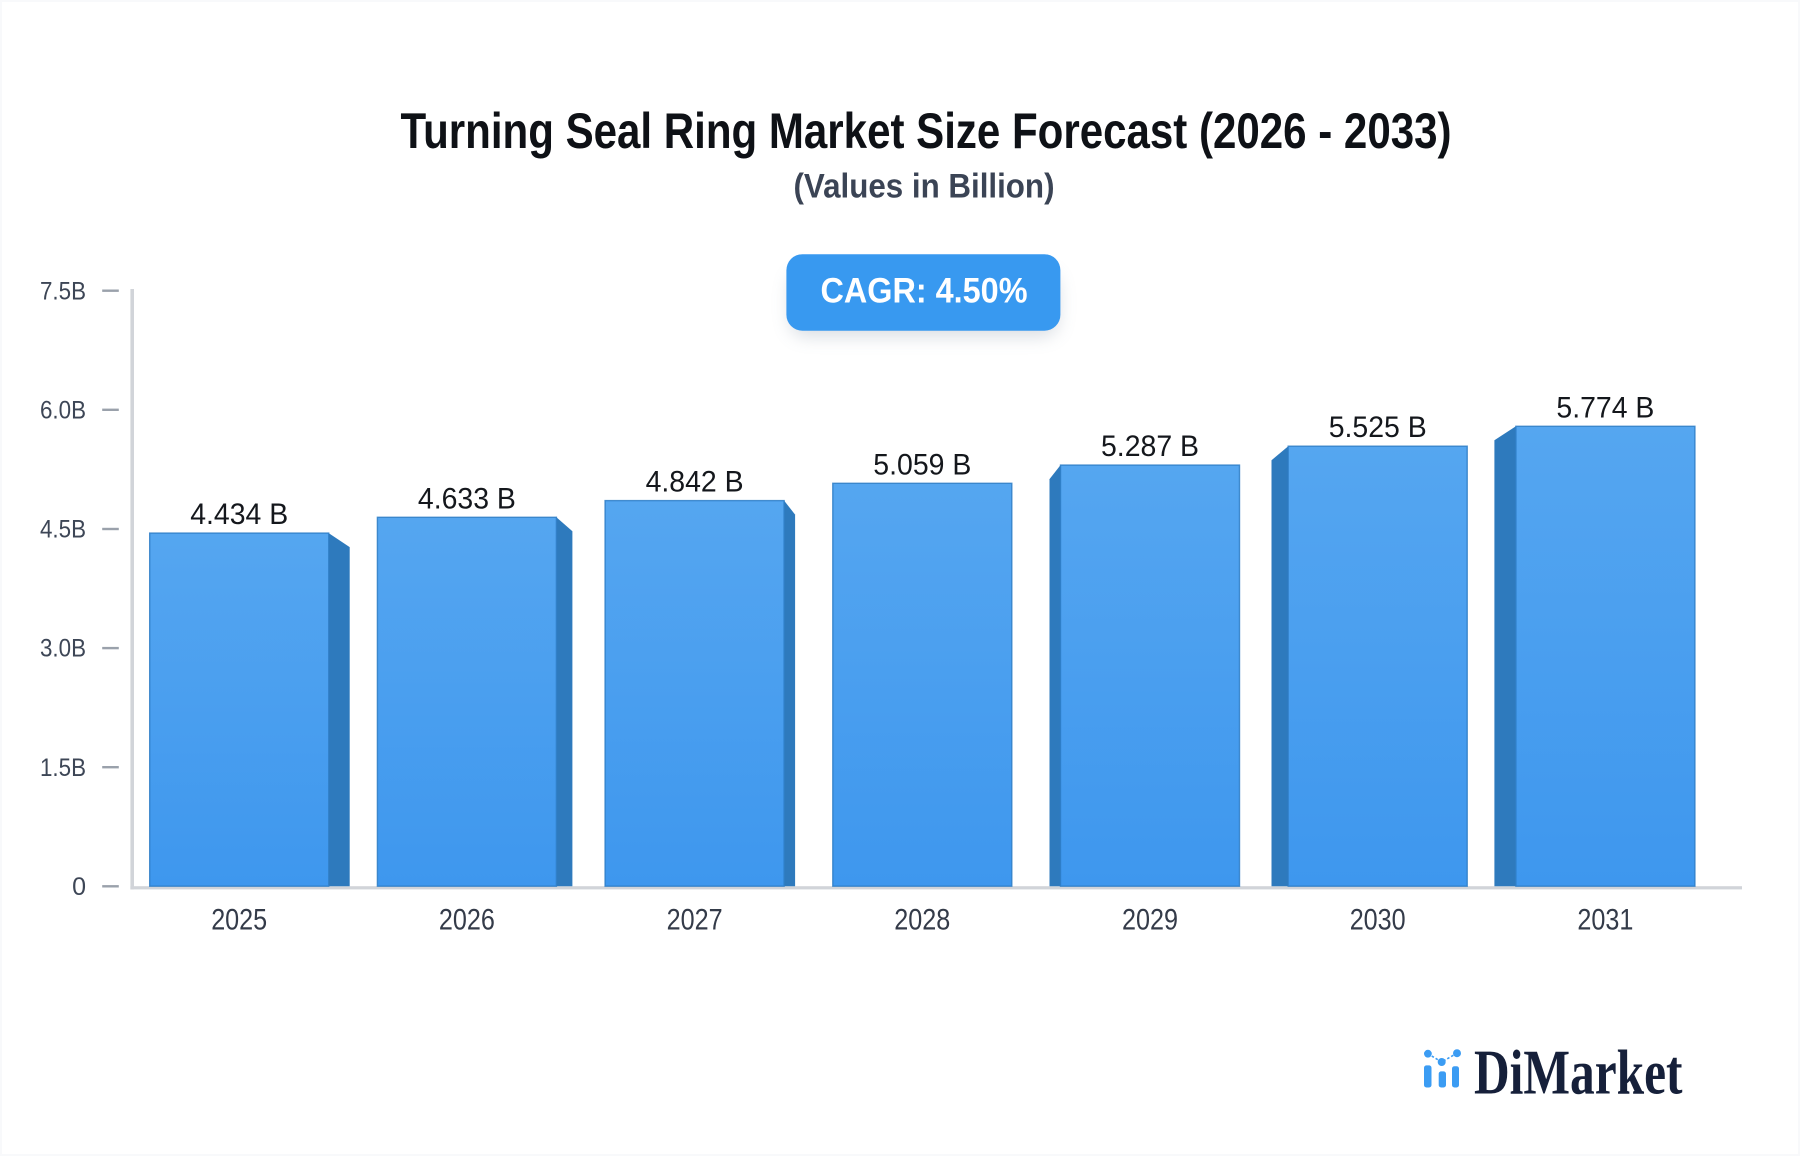  Describe the element at coordinates (239, 514) in the screenshot. I see `svg-text: 4.434 B` at that location.